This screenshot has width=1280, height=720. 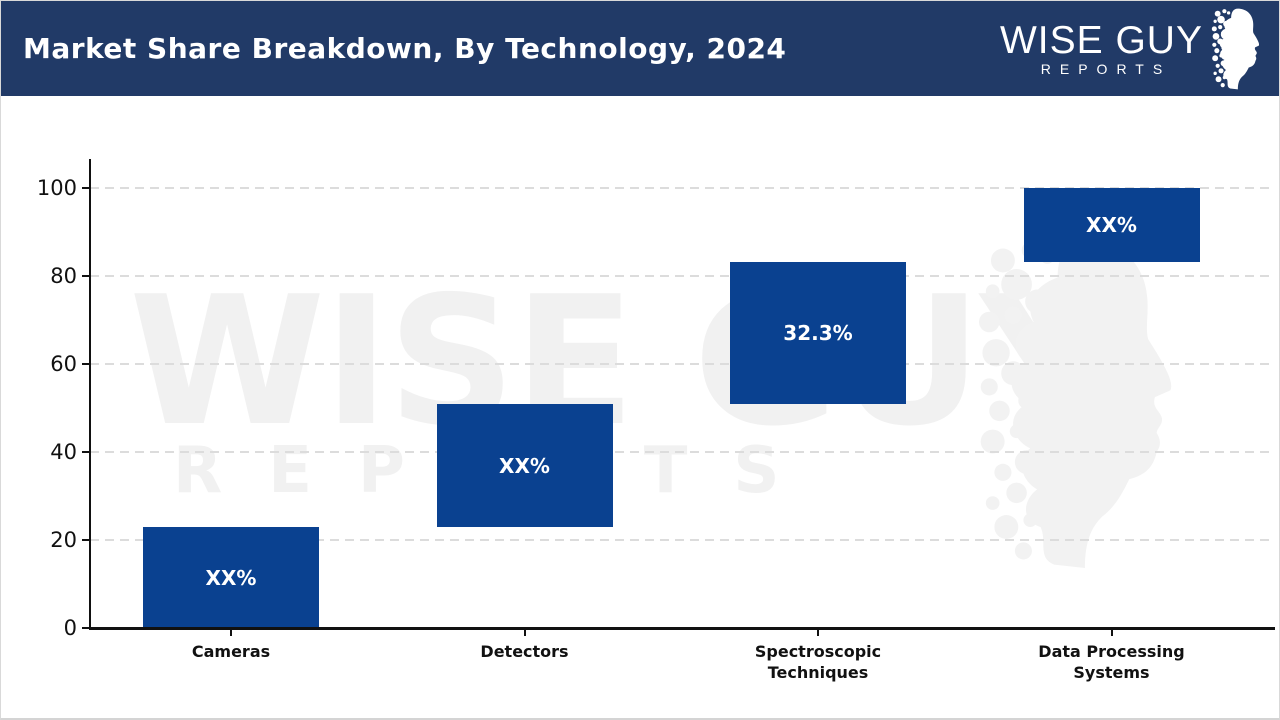 I want to click on bar-cameras: XX%, so click(x=231, y=577).